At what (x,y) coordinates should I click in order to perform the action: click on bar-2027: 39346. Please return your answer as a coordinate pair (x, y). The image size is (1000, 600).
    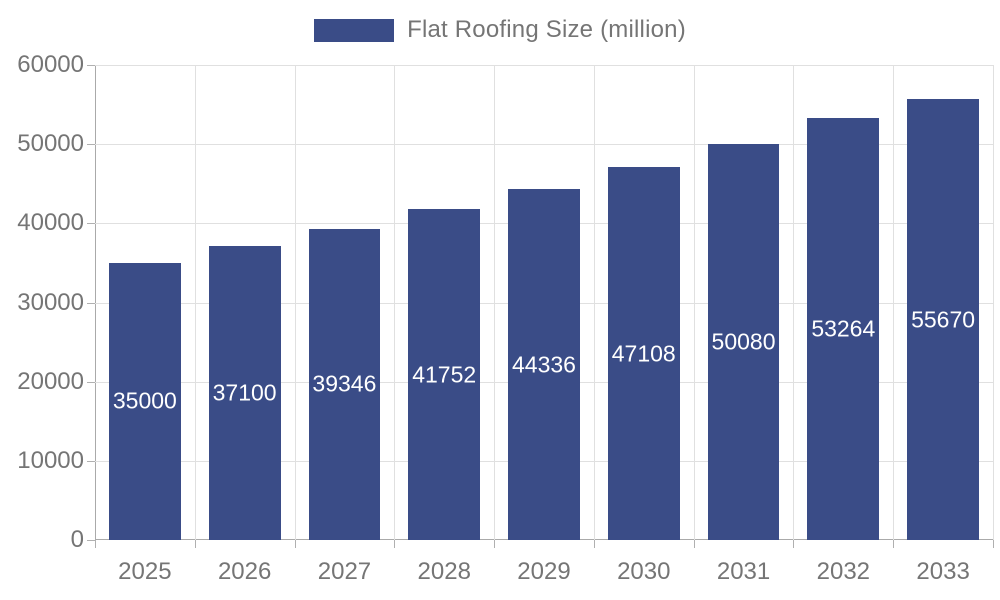
    Looking at the image, I should click on (344, 384).